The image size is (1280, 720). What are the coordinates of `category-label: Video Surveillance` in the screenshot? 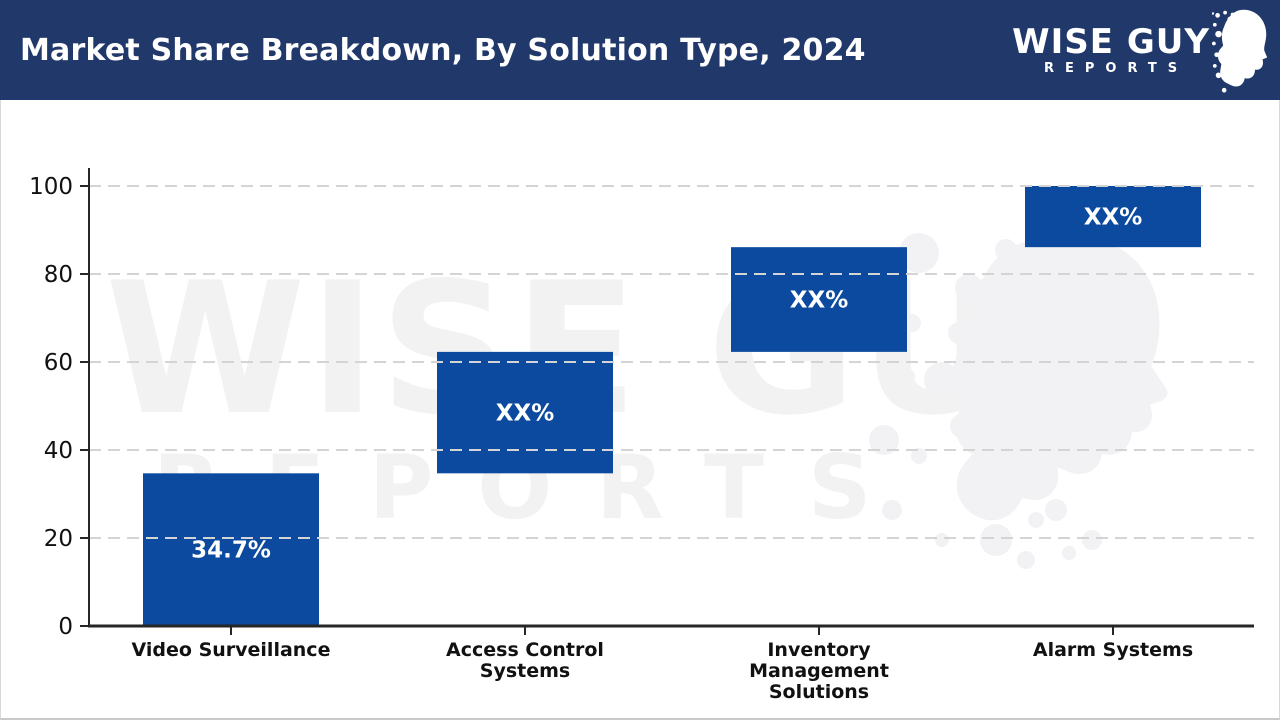 It's located at (231, 650).